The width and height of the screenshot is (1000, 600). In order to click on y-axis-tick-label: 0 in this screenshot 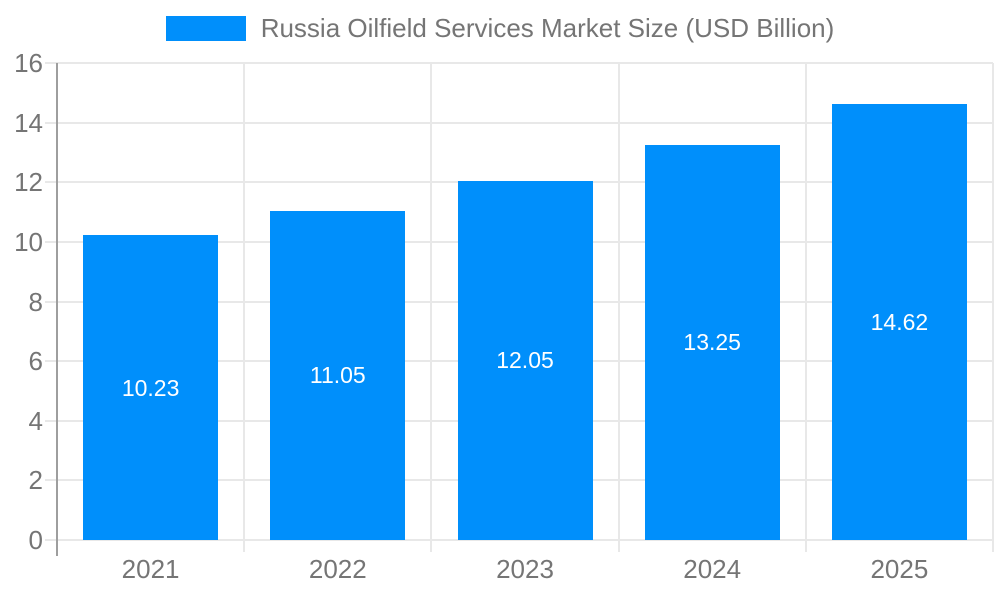, I will do `click(35, 540)`.